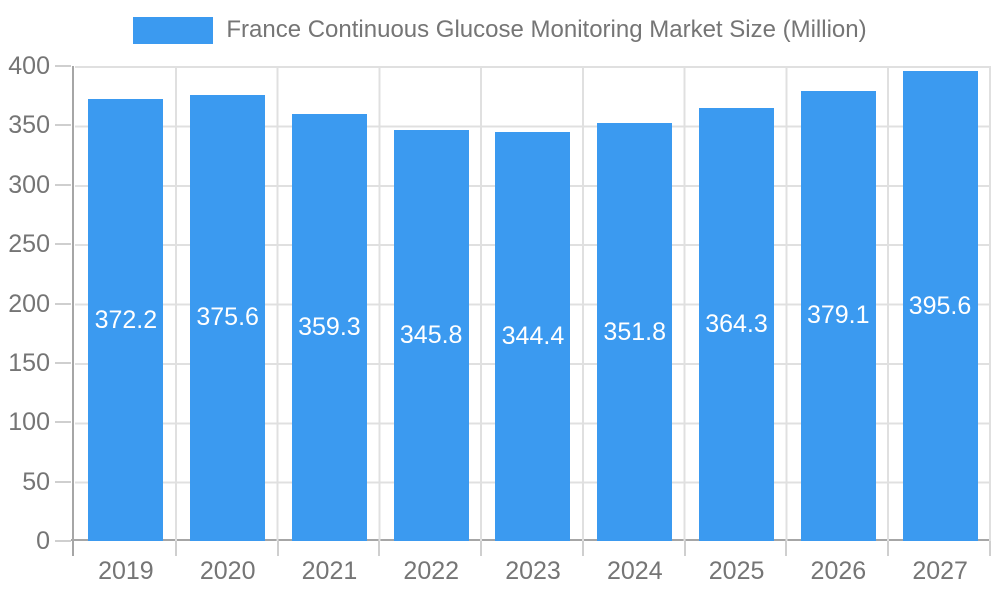  I want to click on y-tick: 100, so click(35, 422).